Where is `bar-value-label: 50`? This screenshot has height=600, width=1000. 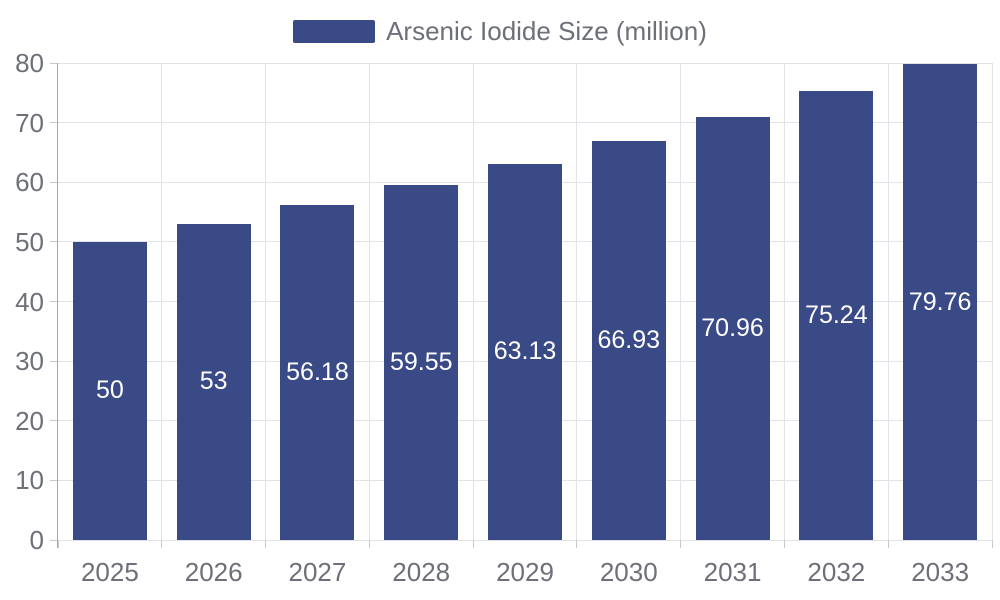
bar-value-label: 50 is located at coordinates (109, 390).